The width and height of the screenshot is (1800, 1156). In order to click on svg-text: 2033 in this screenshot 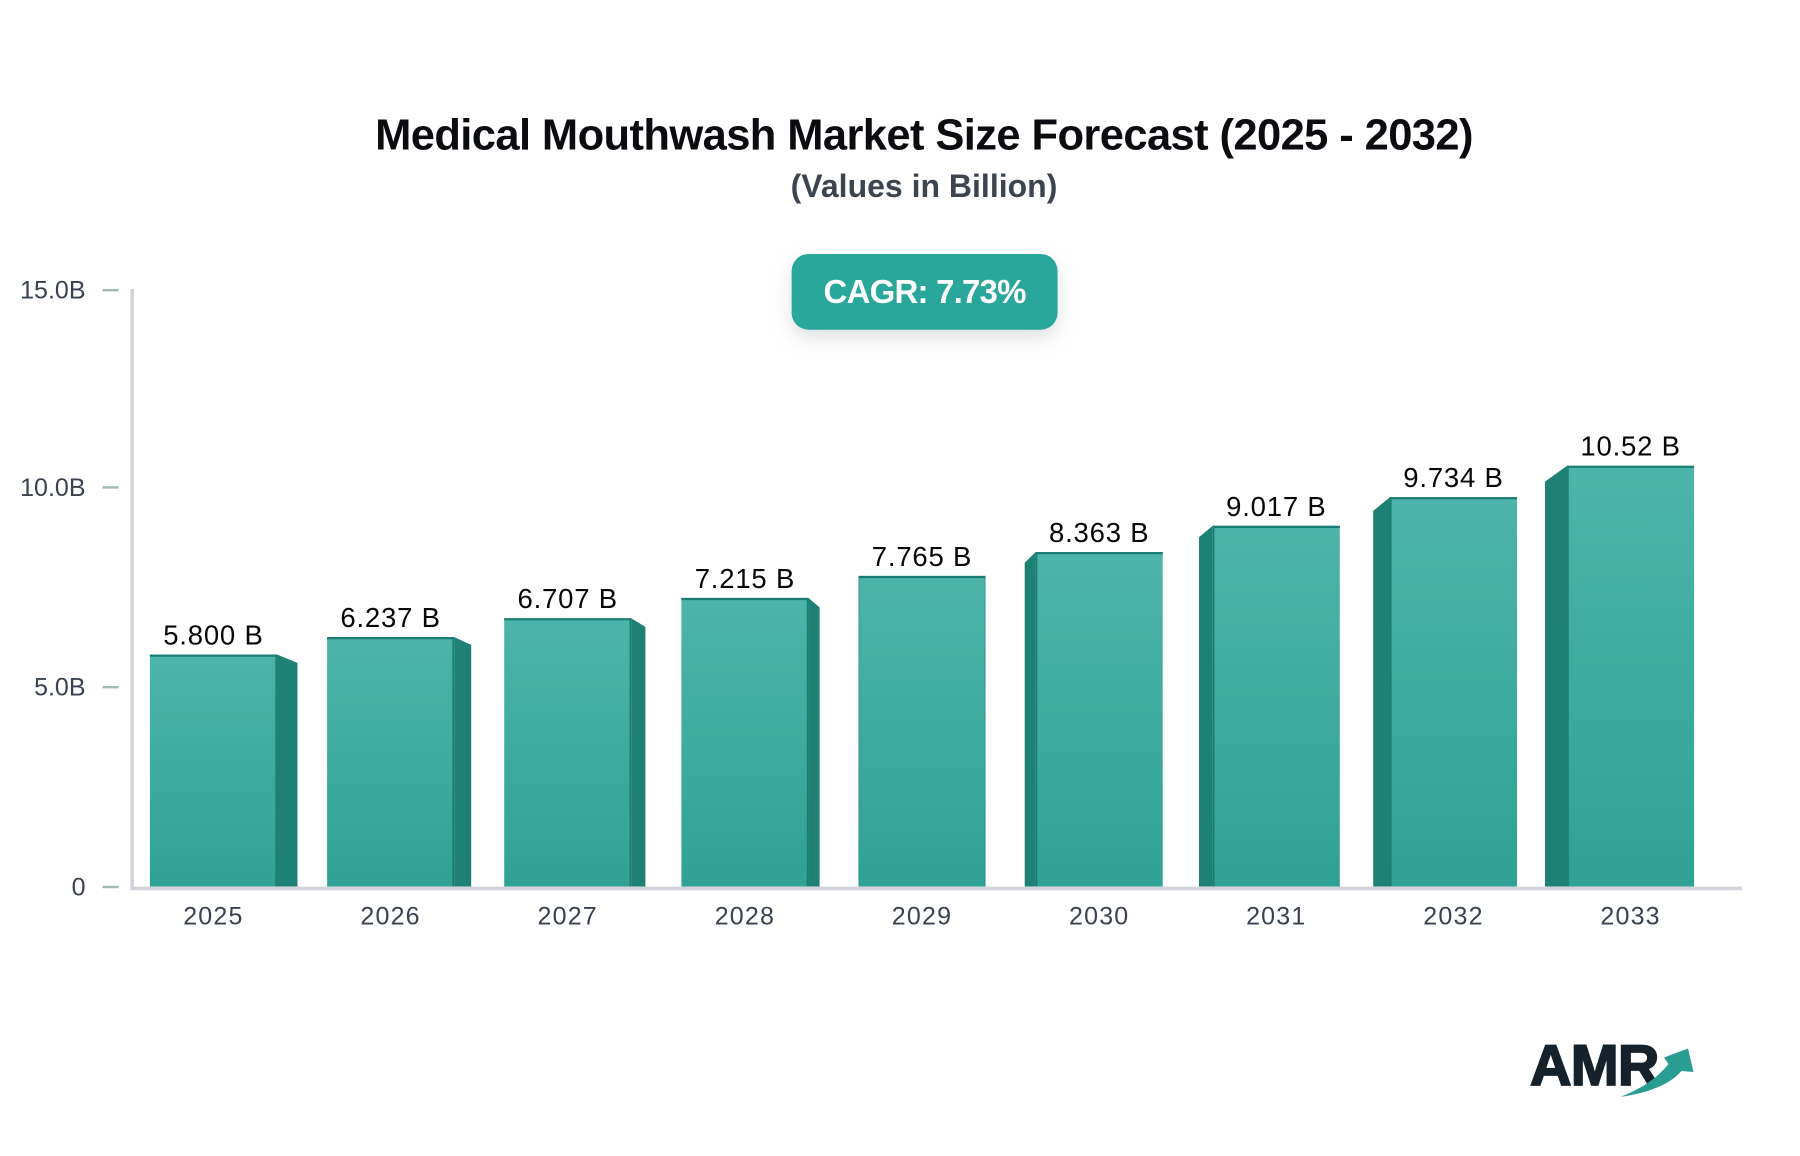, I will do `click(1630, 916)`.